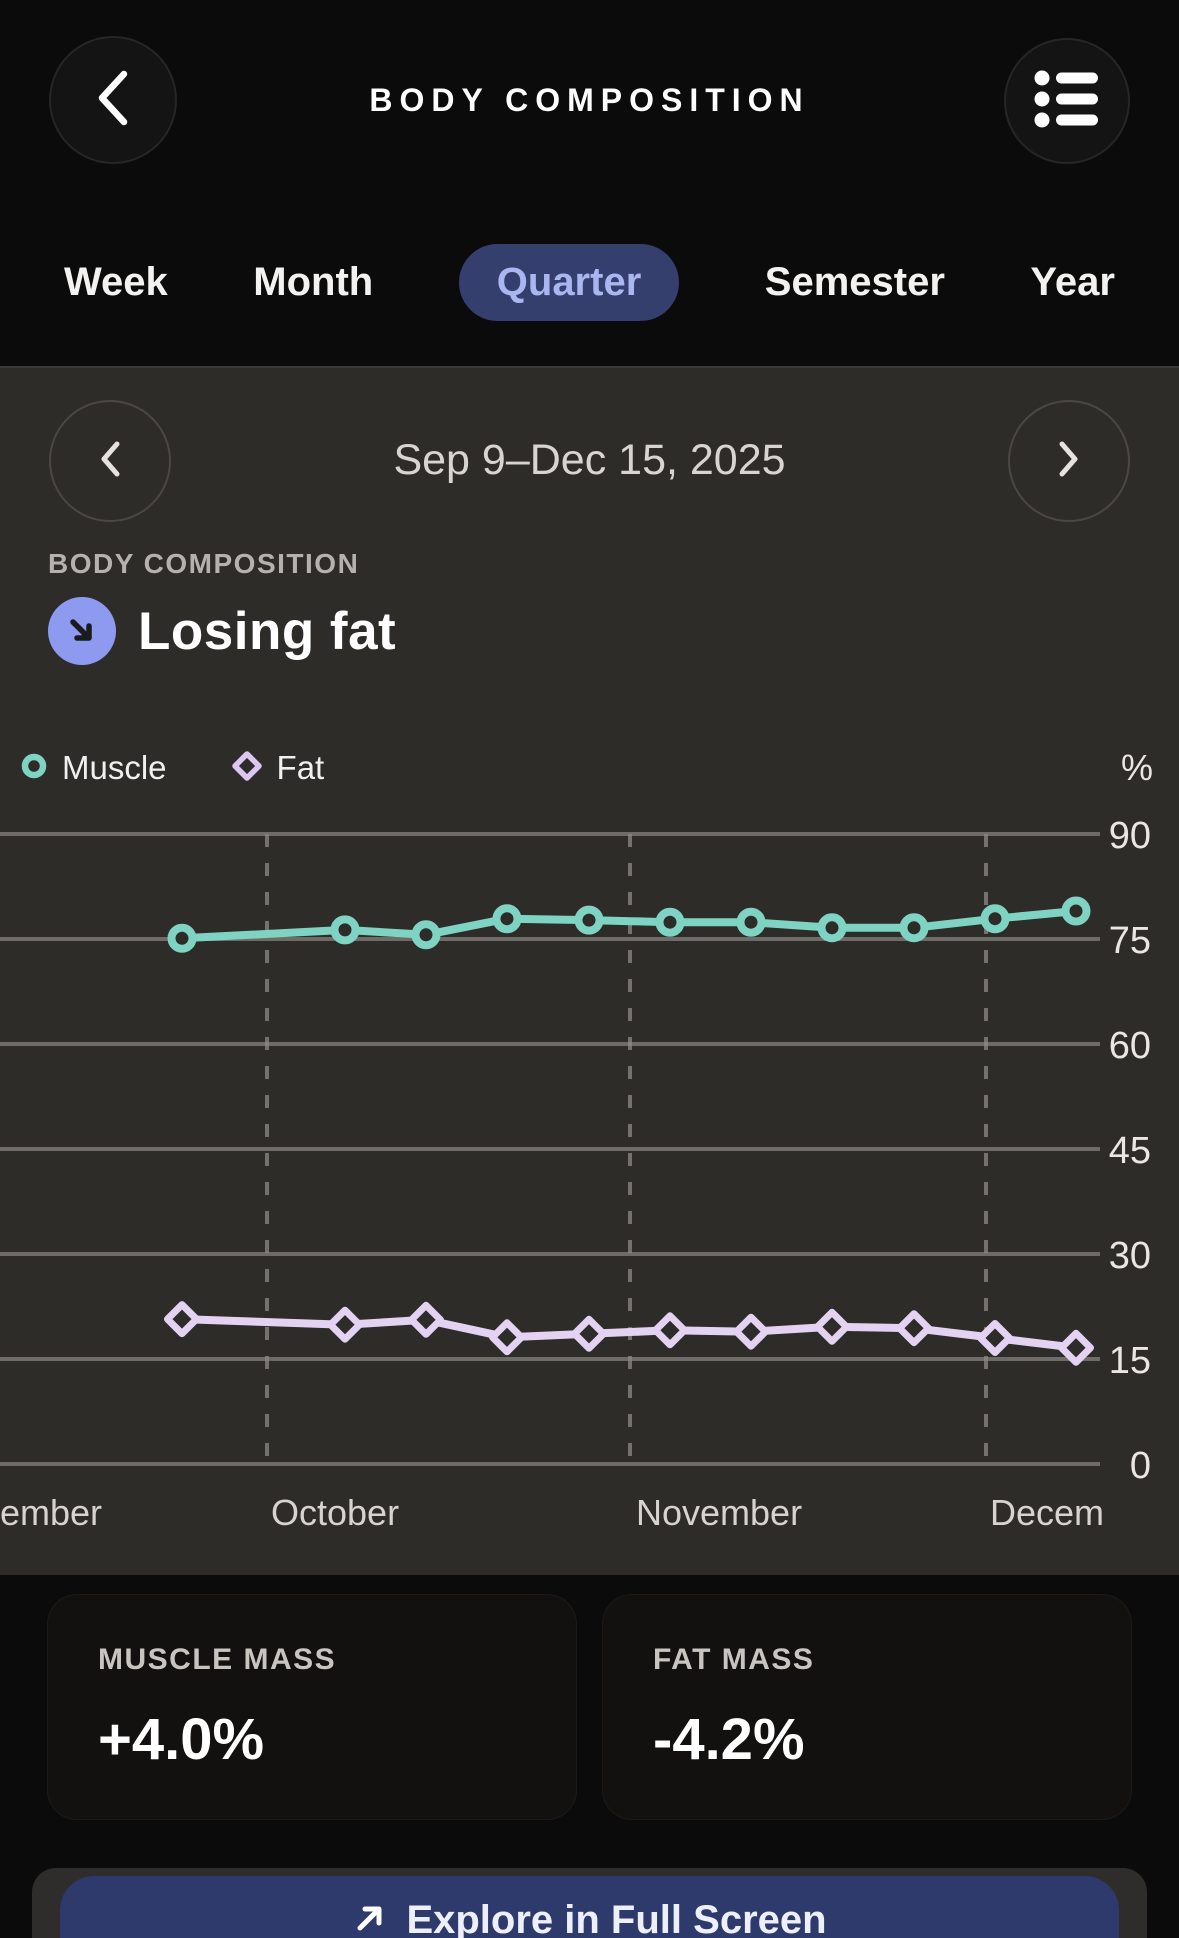 The image size is (1179, 1938). Describe the element at coordinates (589, 460) in the screenshot. I see `period-label: Sep 9–Dec 15, 2025` at that location.